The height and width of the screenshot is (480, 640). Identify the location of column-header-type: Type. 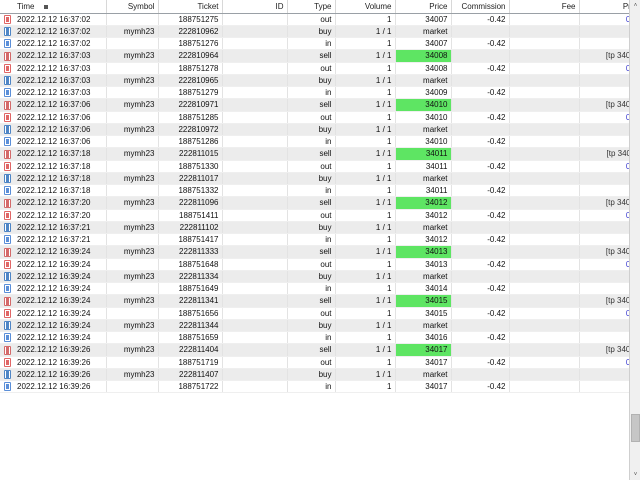
(311, 7).